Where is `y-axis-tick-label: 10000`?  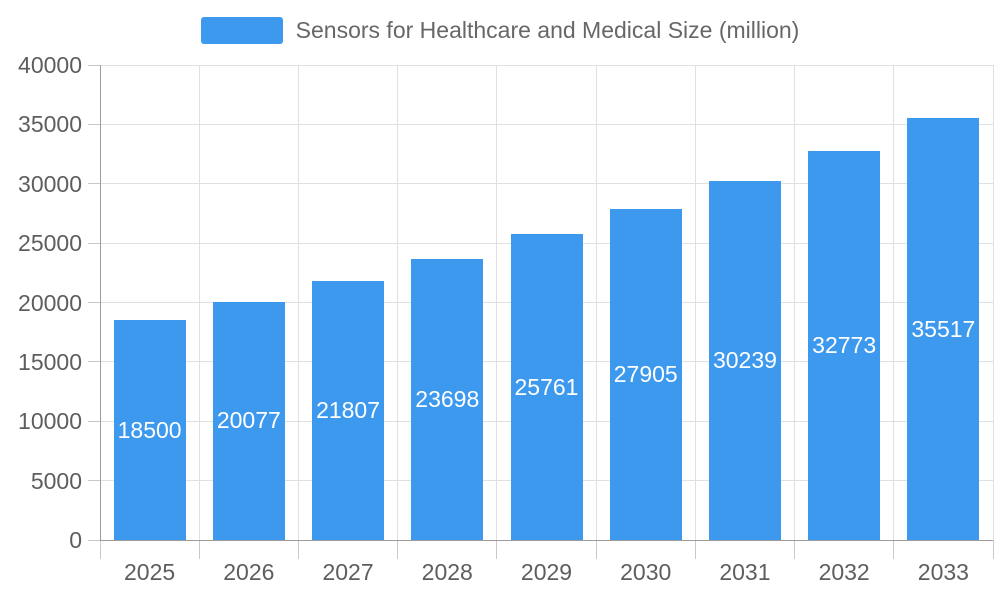
y-axis-tick-label: 10000 is located at coordinates (50, 421).